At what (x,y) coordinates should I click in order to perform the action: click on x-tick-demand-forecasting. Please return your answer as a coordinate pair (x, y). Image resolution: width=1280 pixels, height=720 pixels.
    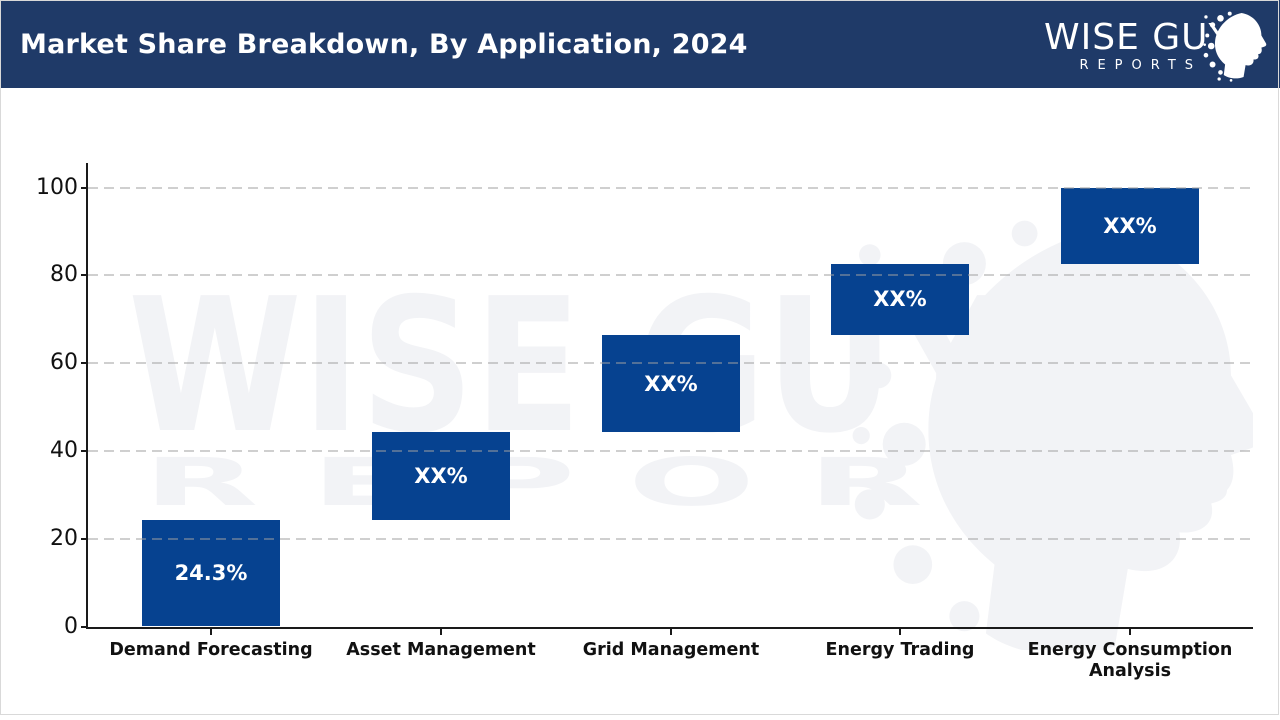
    Looking at the image, I should click on (211, 631).